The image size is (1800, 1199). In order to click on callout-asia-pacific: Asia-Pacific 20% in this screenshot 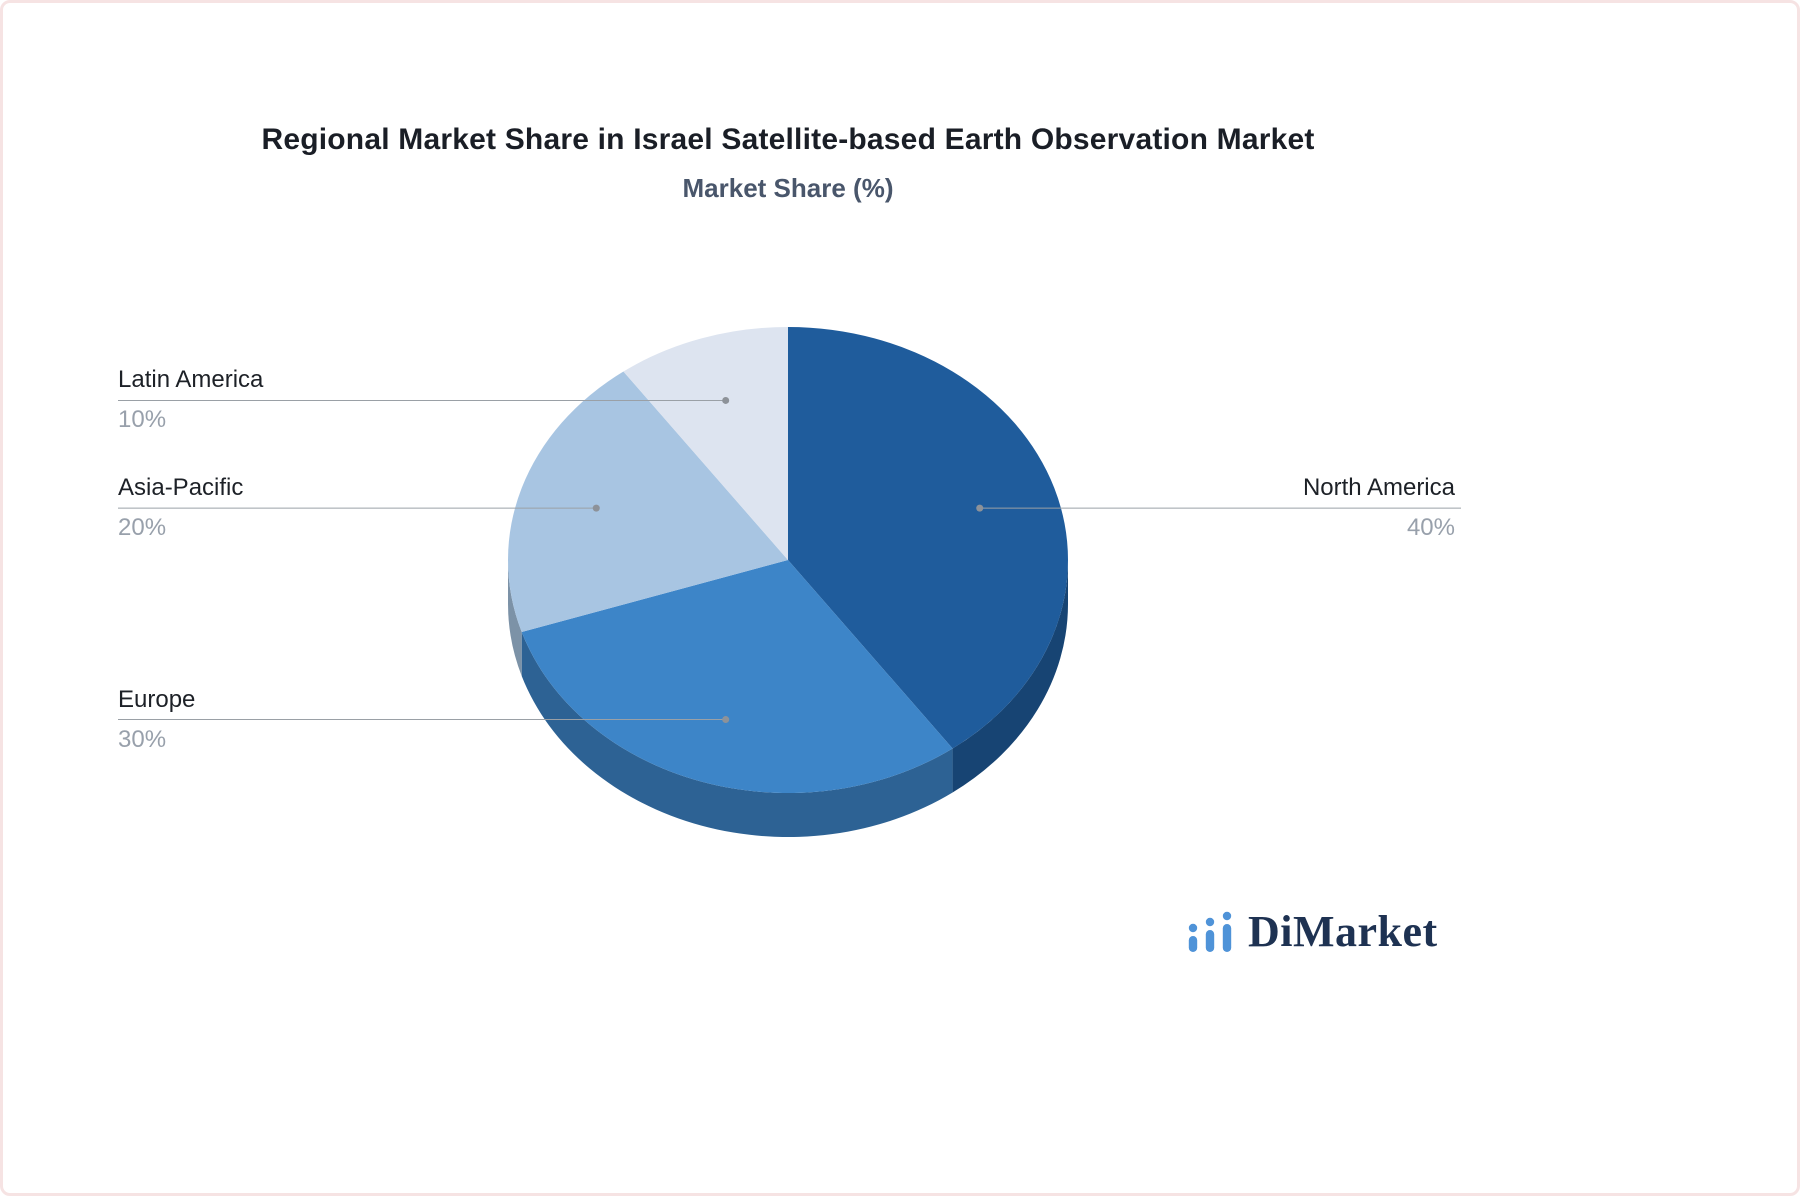, I will do `click(180, 508)`.